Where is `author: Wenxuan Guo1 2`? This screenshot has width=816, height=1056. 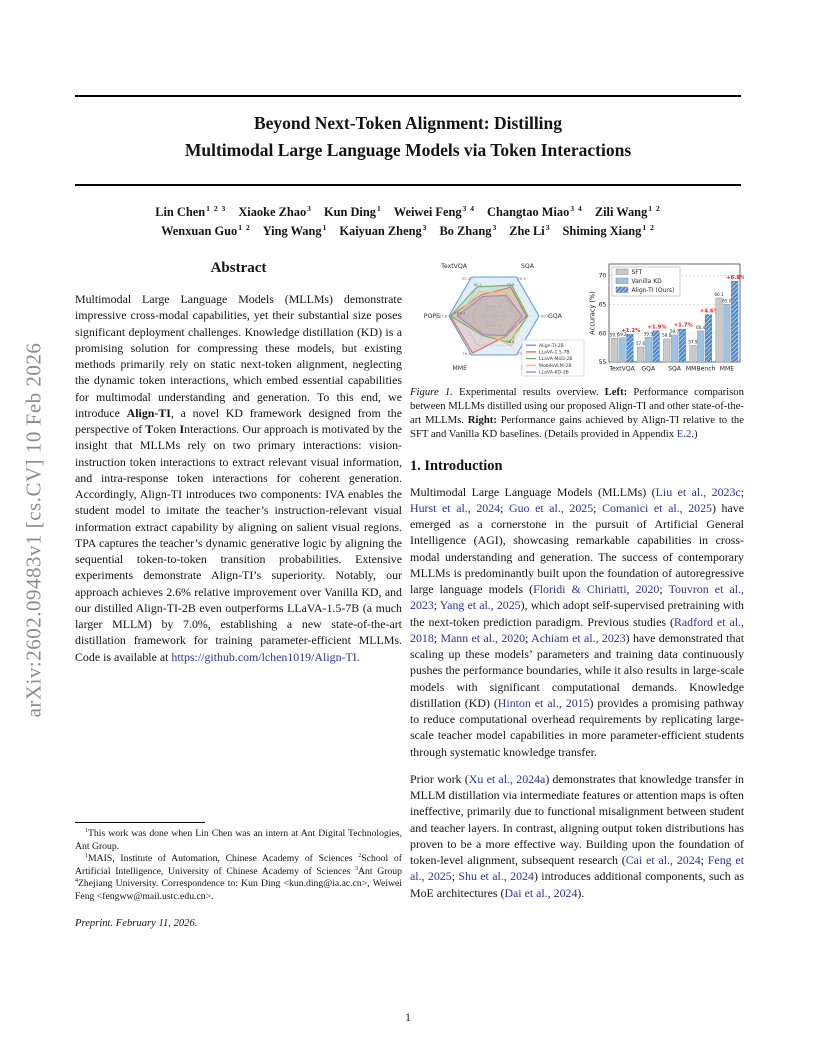 author: Wenxuan Guo1 2 is located at coordinates (206, 230).